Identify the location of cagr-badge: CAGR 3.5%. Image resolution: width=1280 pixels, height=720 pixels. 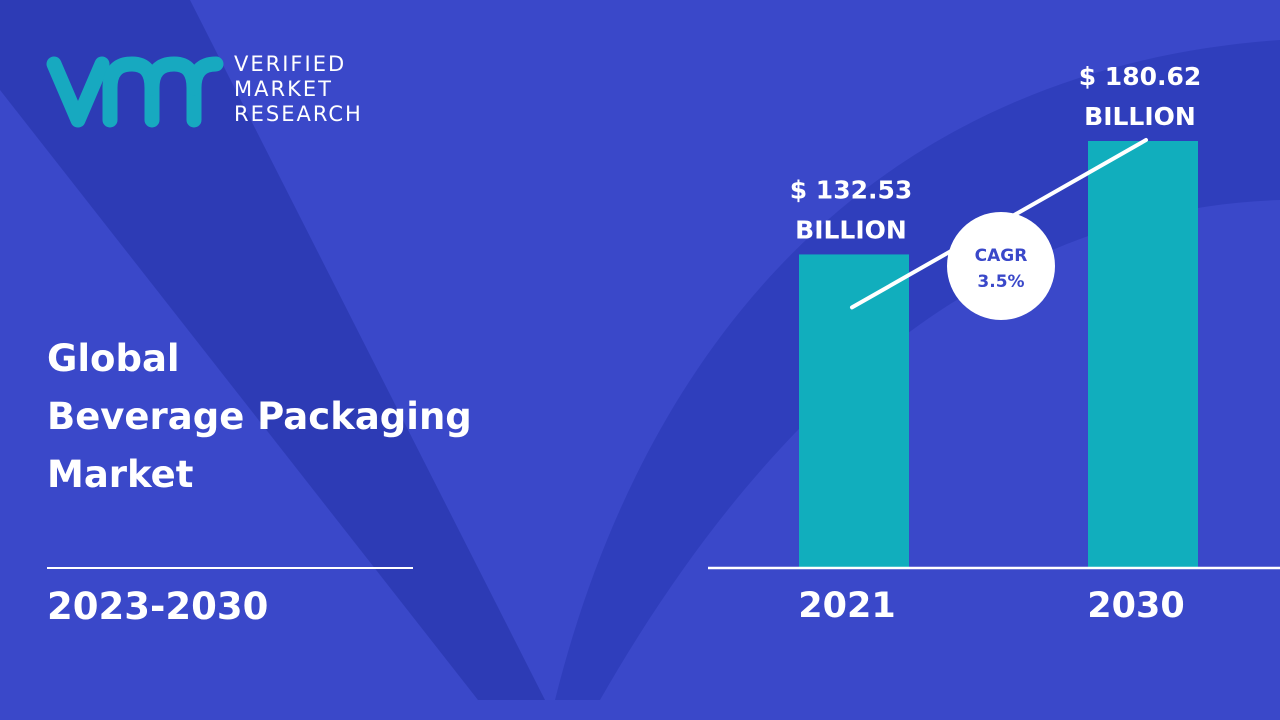
(1001, 266).